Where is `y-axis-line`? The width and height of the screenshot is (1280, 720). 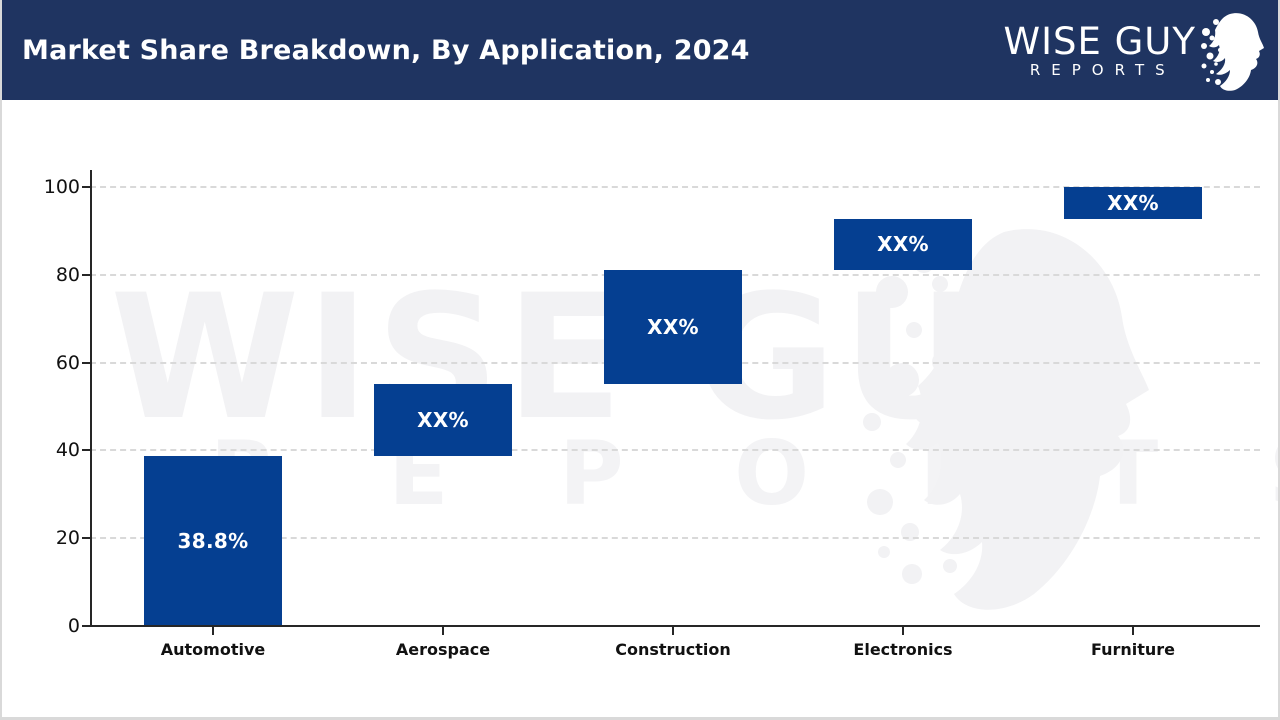
y-axis-line is located at coordinates (91, 398).